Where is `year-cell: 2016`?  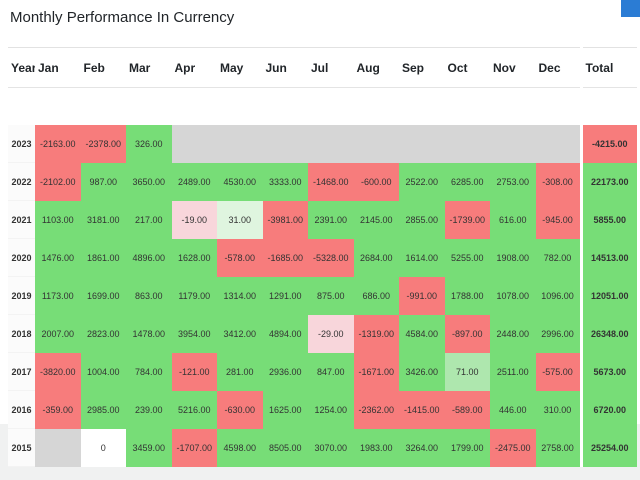 year-cell: 2016 is located at coordinates (21, 409).